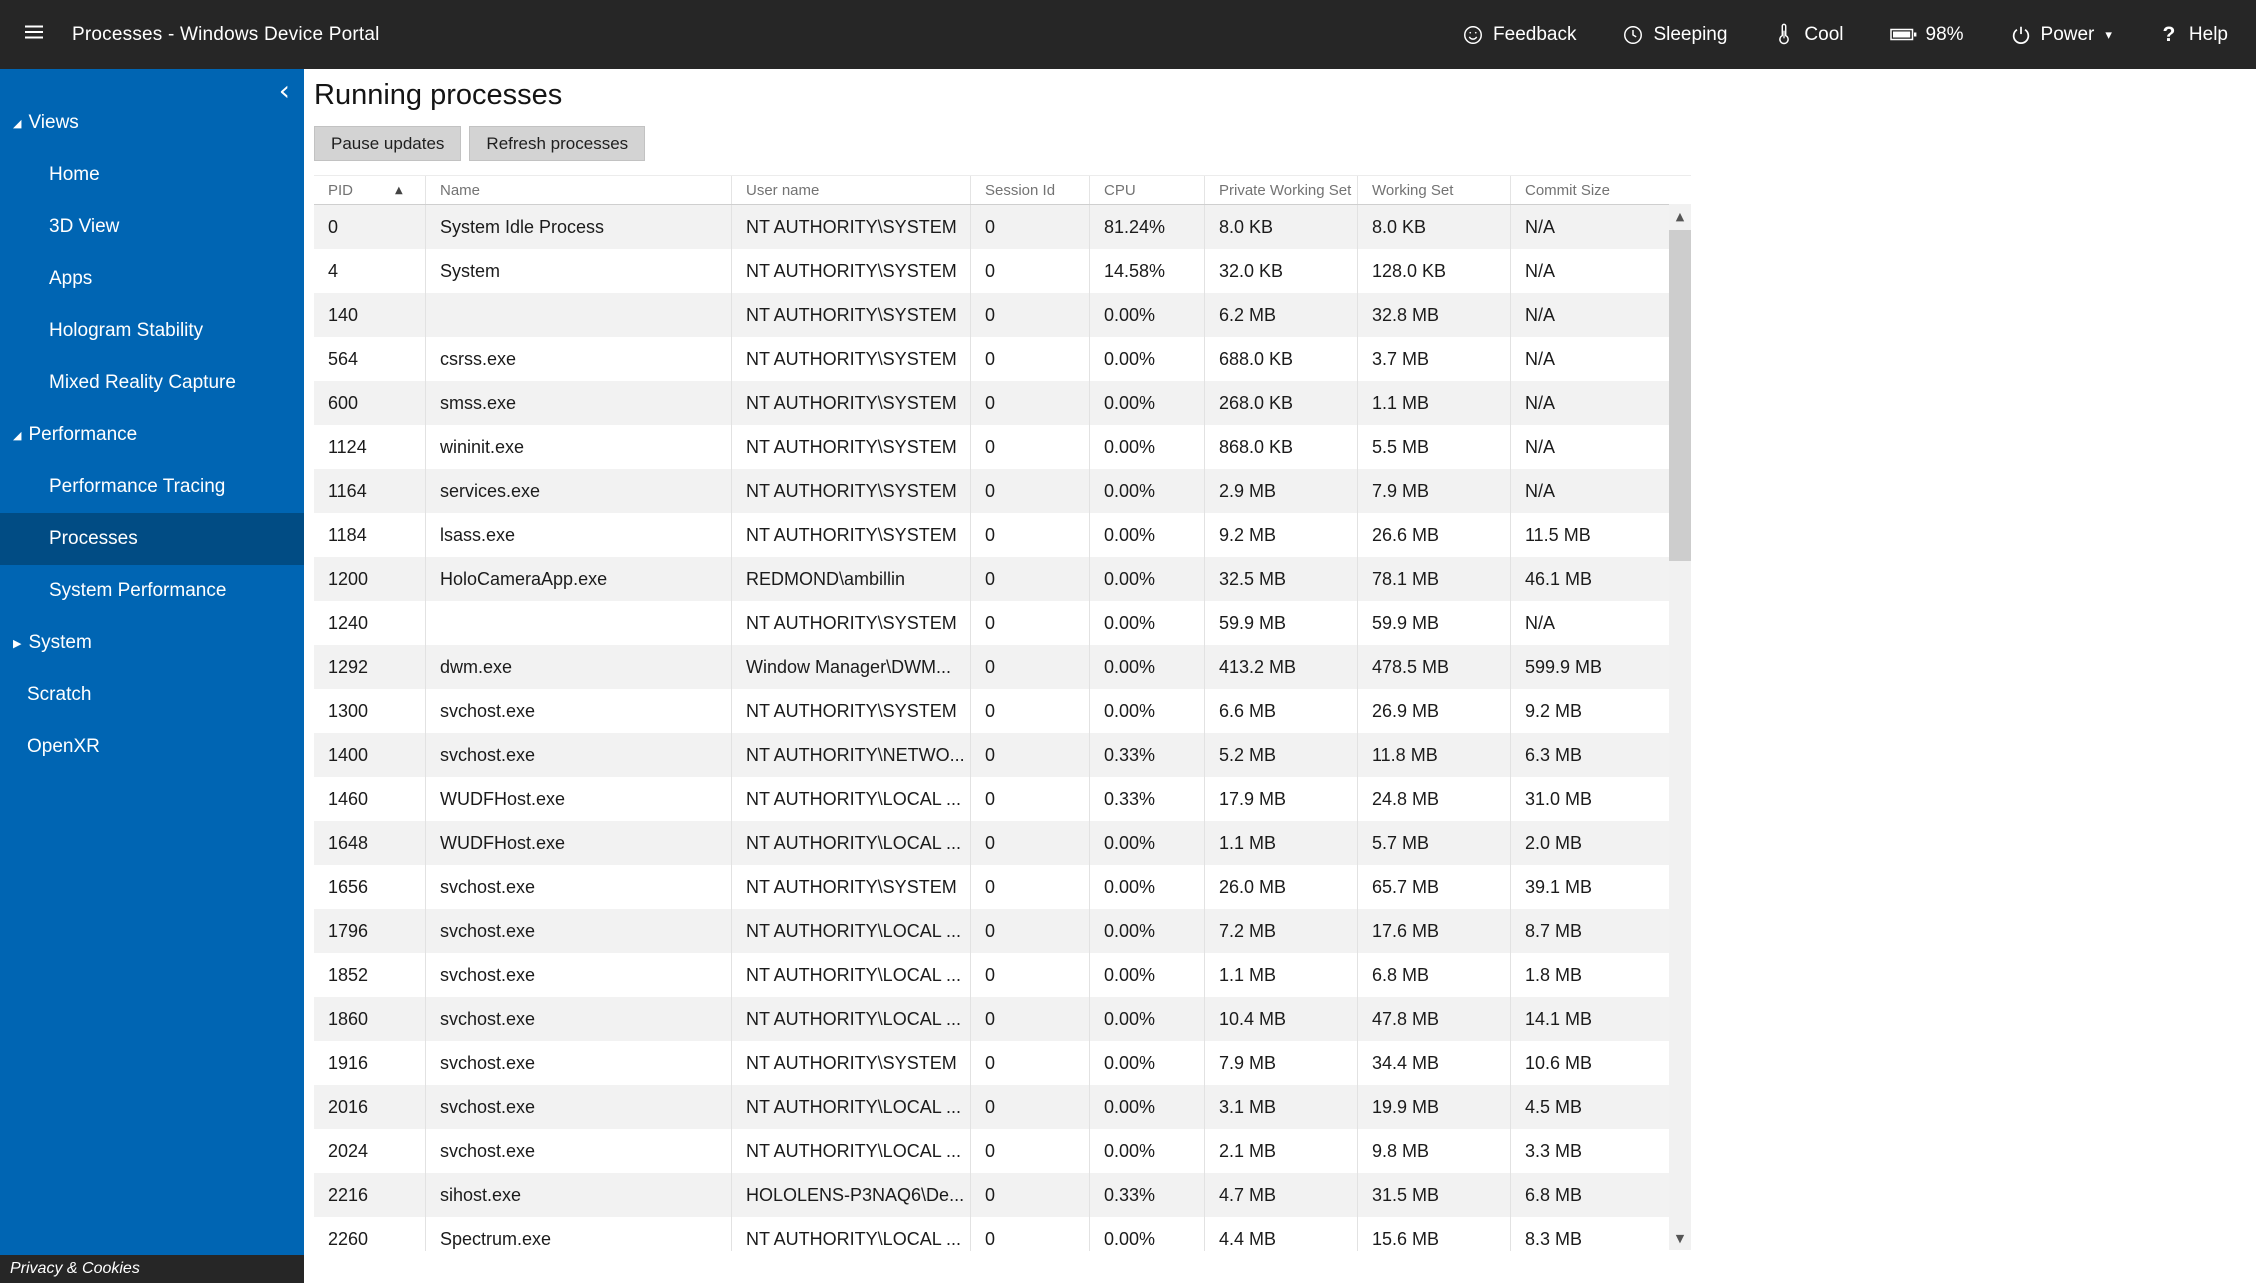 The height and width of the screenshot is (1283, 2256). What do you see at coordinates (152, 643) in the screenshot?
I see `sidebar-item-system: ▶ System` at bounding box center [152, 643].